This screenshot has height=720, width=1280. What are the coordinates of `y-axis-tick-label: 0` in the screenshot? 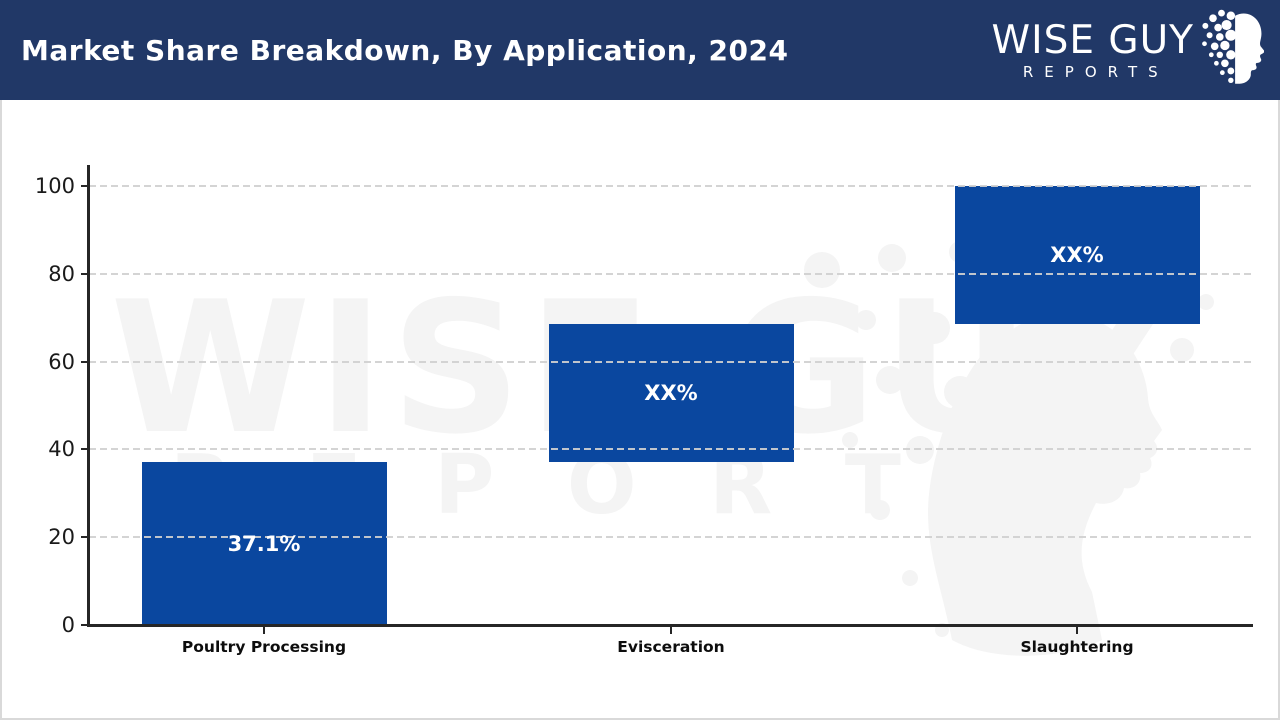 It's located at (68, 625).